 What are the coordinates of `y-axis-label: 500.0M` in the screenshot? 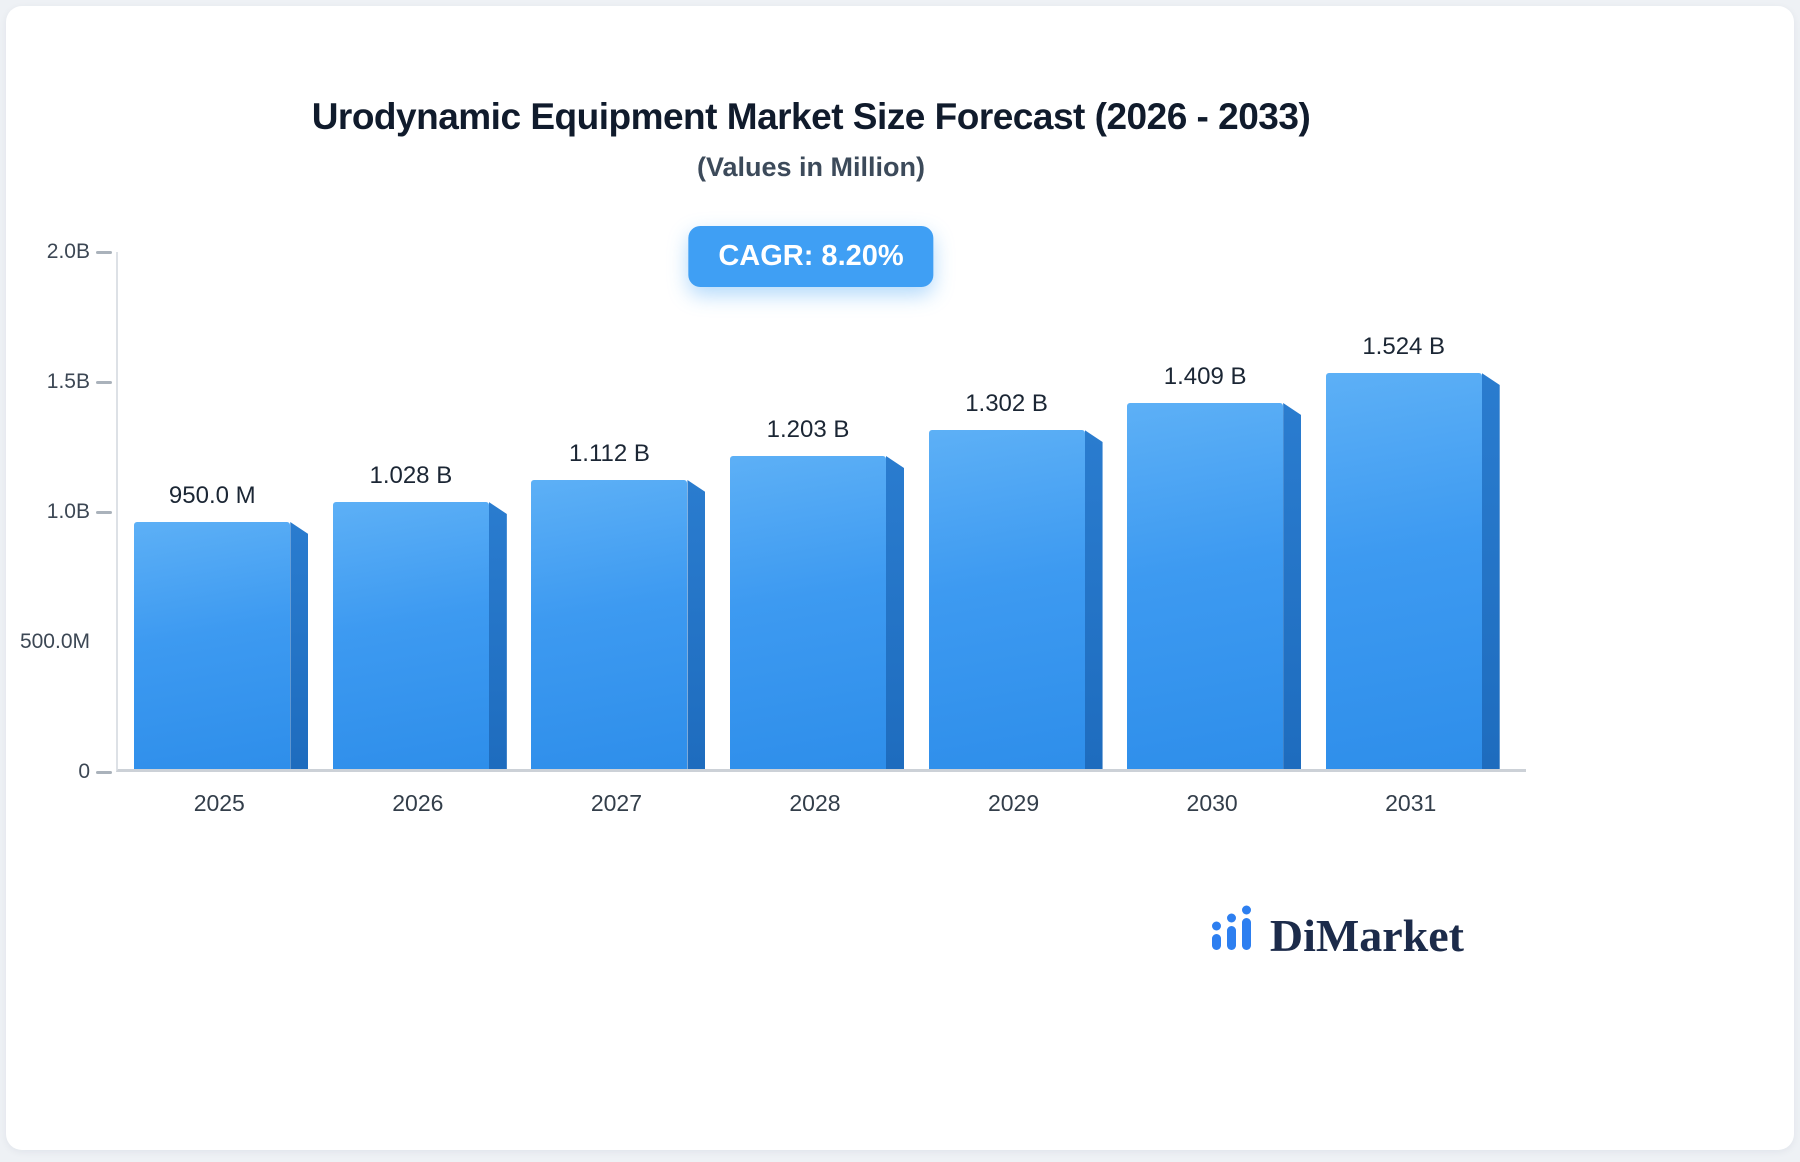 It's located at (54, 641).